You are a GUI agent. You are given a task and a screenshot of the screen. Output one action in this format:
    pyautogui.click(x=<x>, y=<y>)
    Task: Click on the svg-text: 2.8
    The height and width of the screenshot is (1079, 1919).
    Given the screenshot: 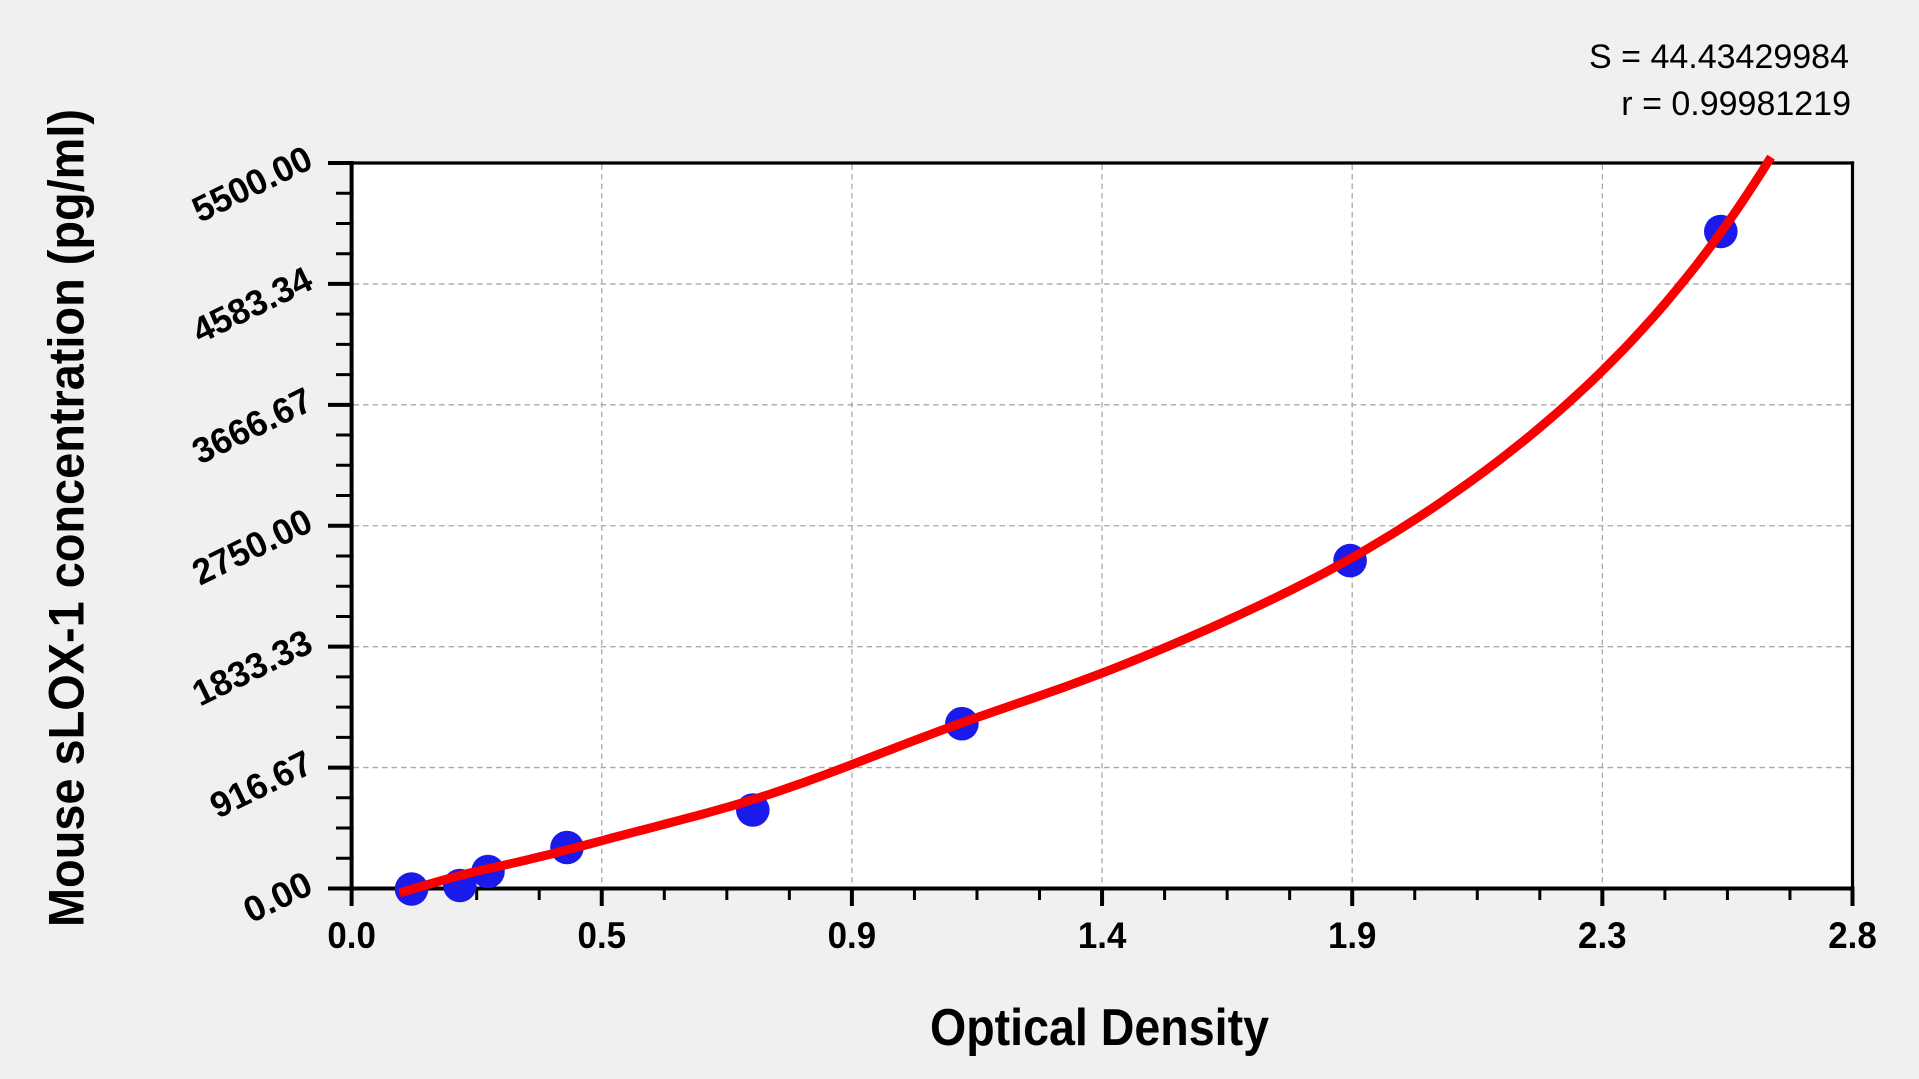 What is the action you would take?
    pyautogui.click(x=1852, y=935)
    